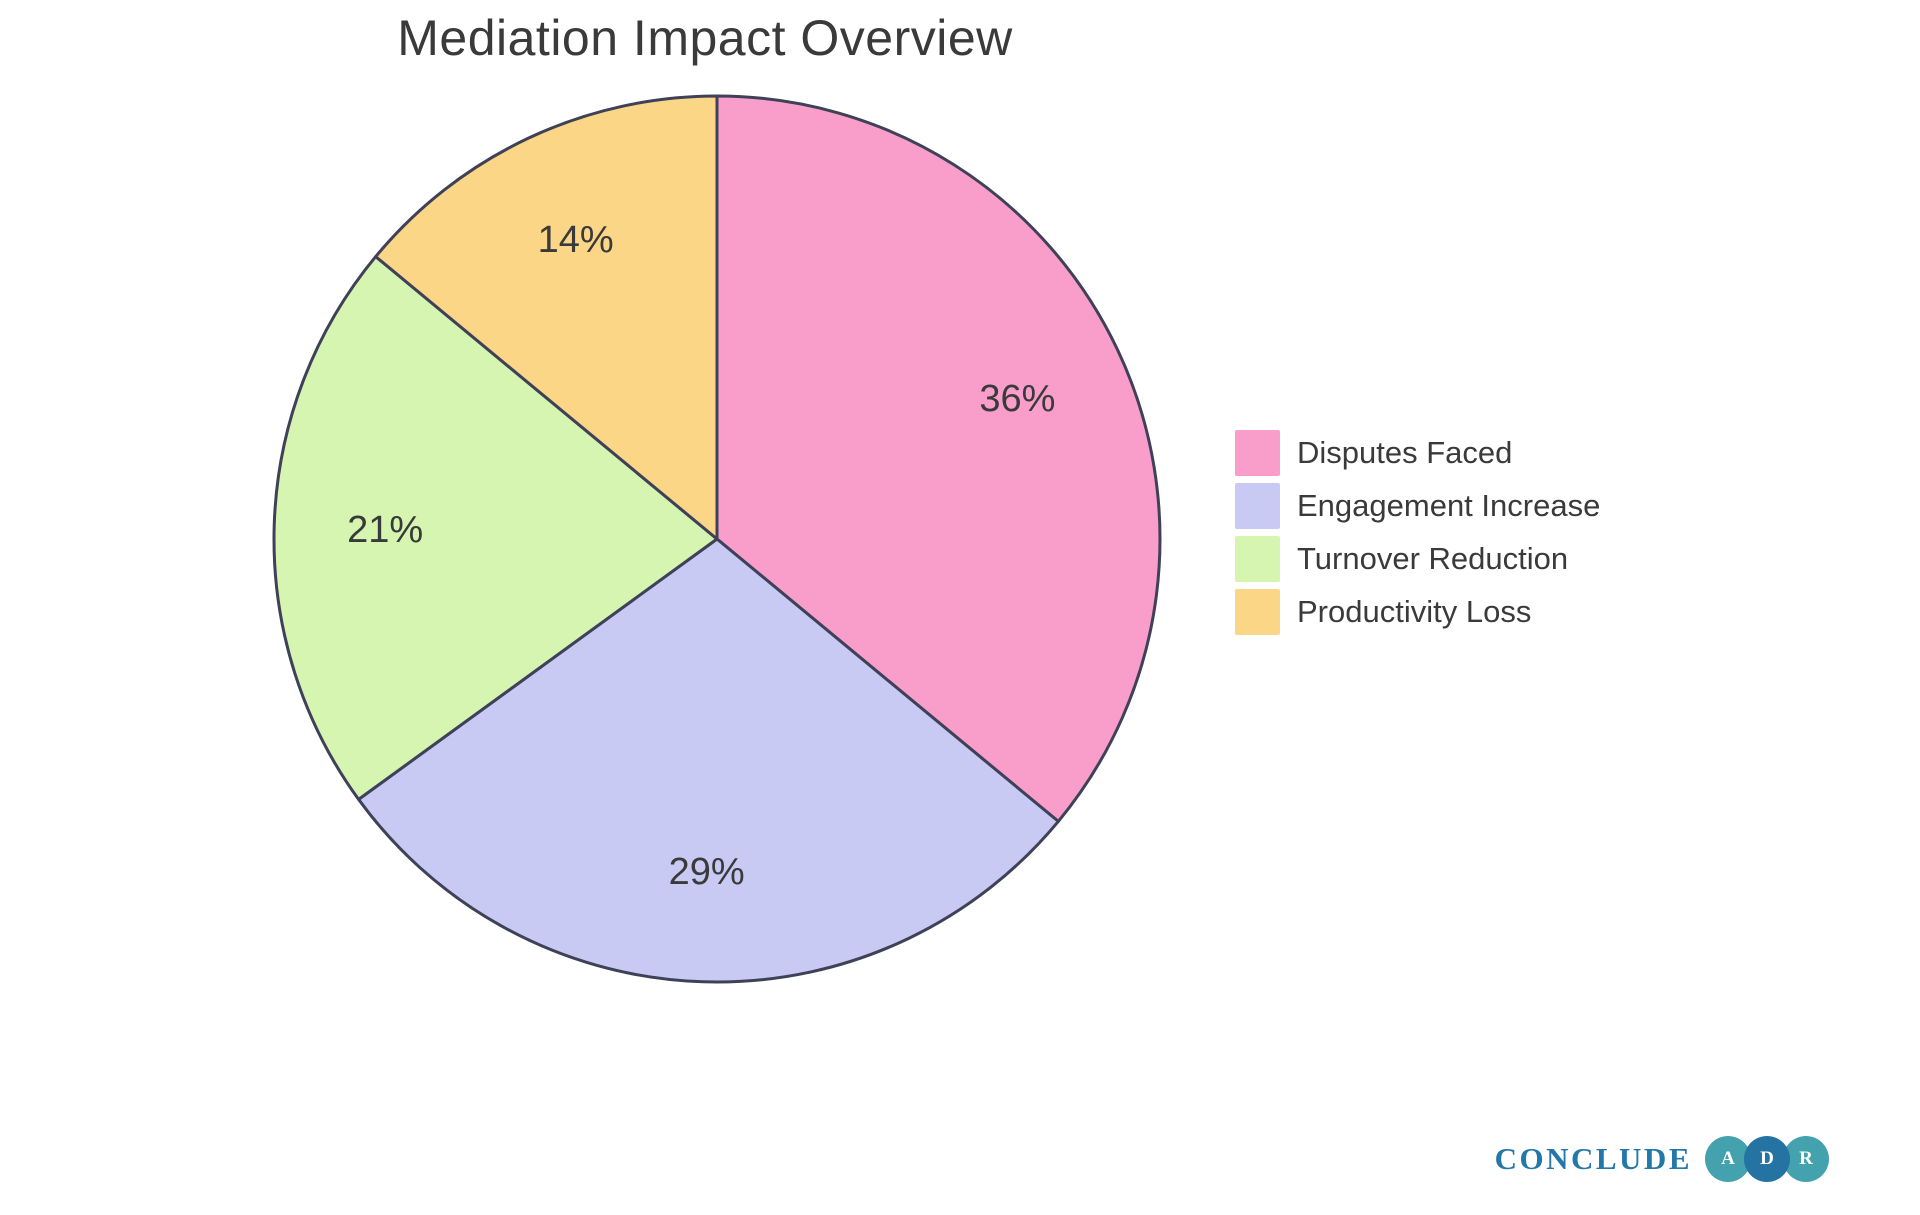 This screenshot has width=1920, height=1215. I want to click on legend-label: Disputes Faced, so click(1405, 452).